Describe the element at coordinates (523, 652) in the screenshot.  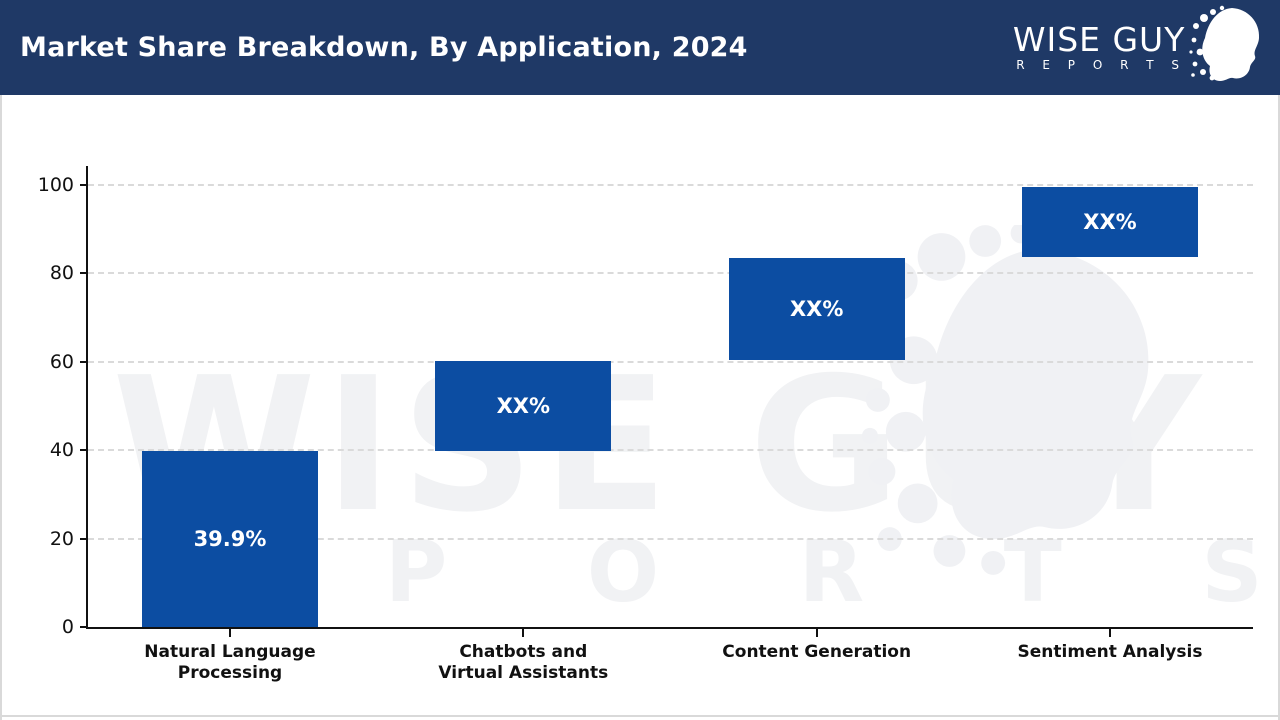
I see `category-label-line: Chatbots and` at that location.